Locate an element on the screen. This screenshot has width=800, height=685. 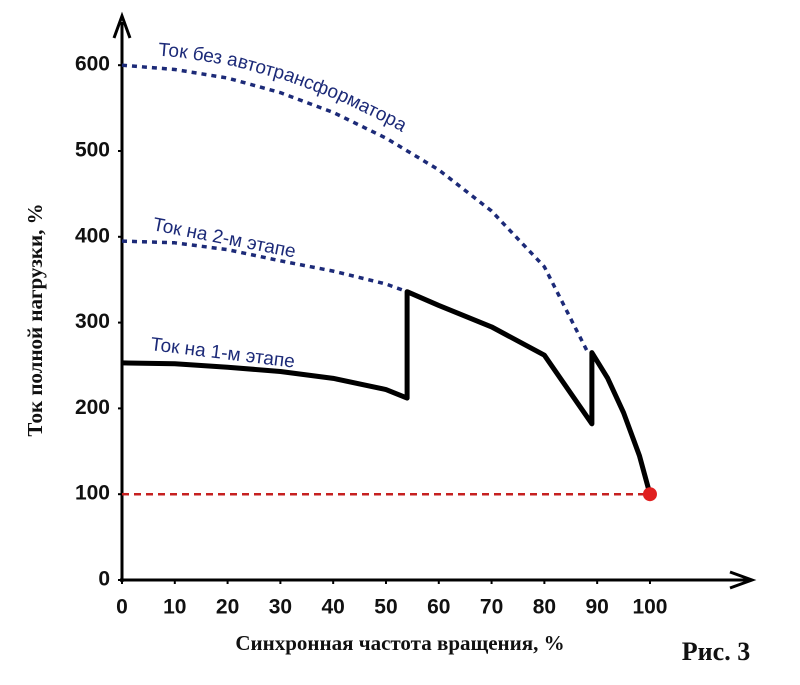
y-tick-label: 0 is located at coordinates (104, 579).